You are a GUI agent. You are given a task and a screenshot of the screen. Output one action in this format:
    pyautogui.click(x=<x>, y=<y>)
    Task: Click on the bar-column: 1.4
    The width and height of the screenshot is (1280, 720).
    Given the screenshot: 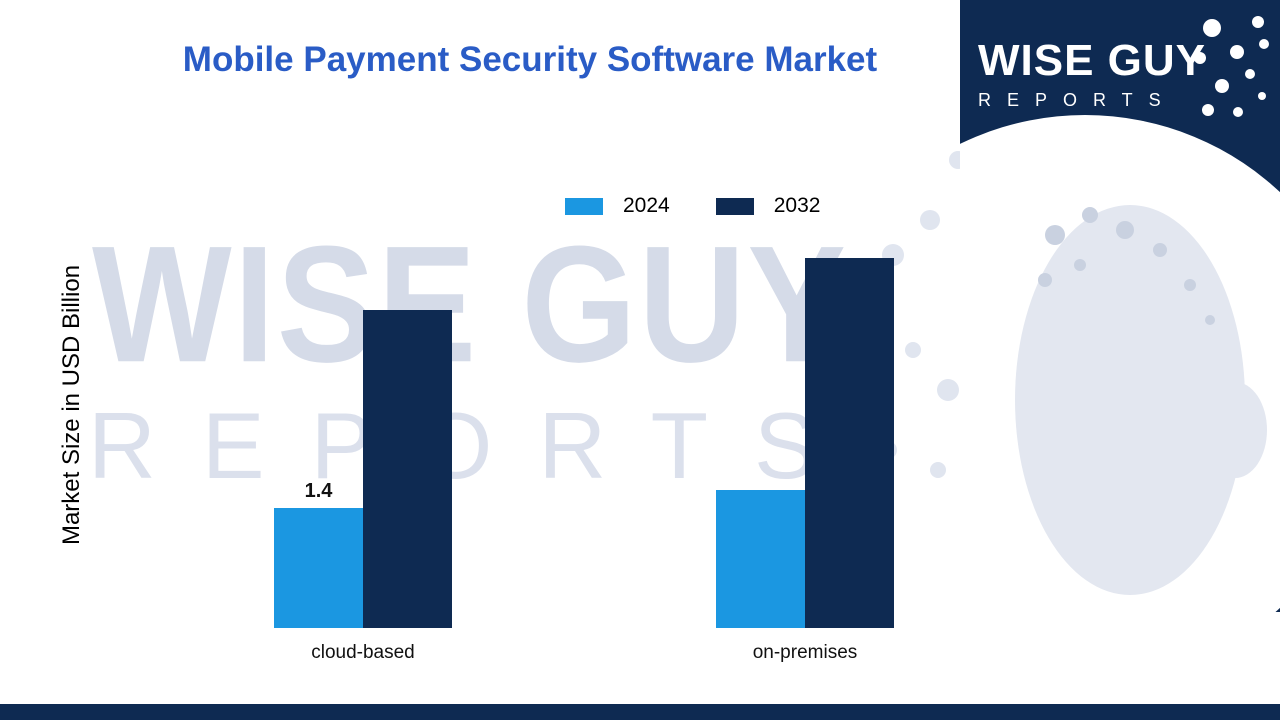 What is the action you would take?
    pyautogui.click(x=318, y=554)
    